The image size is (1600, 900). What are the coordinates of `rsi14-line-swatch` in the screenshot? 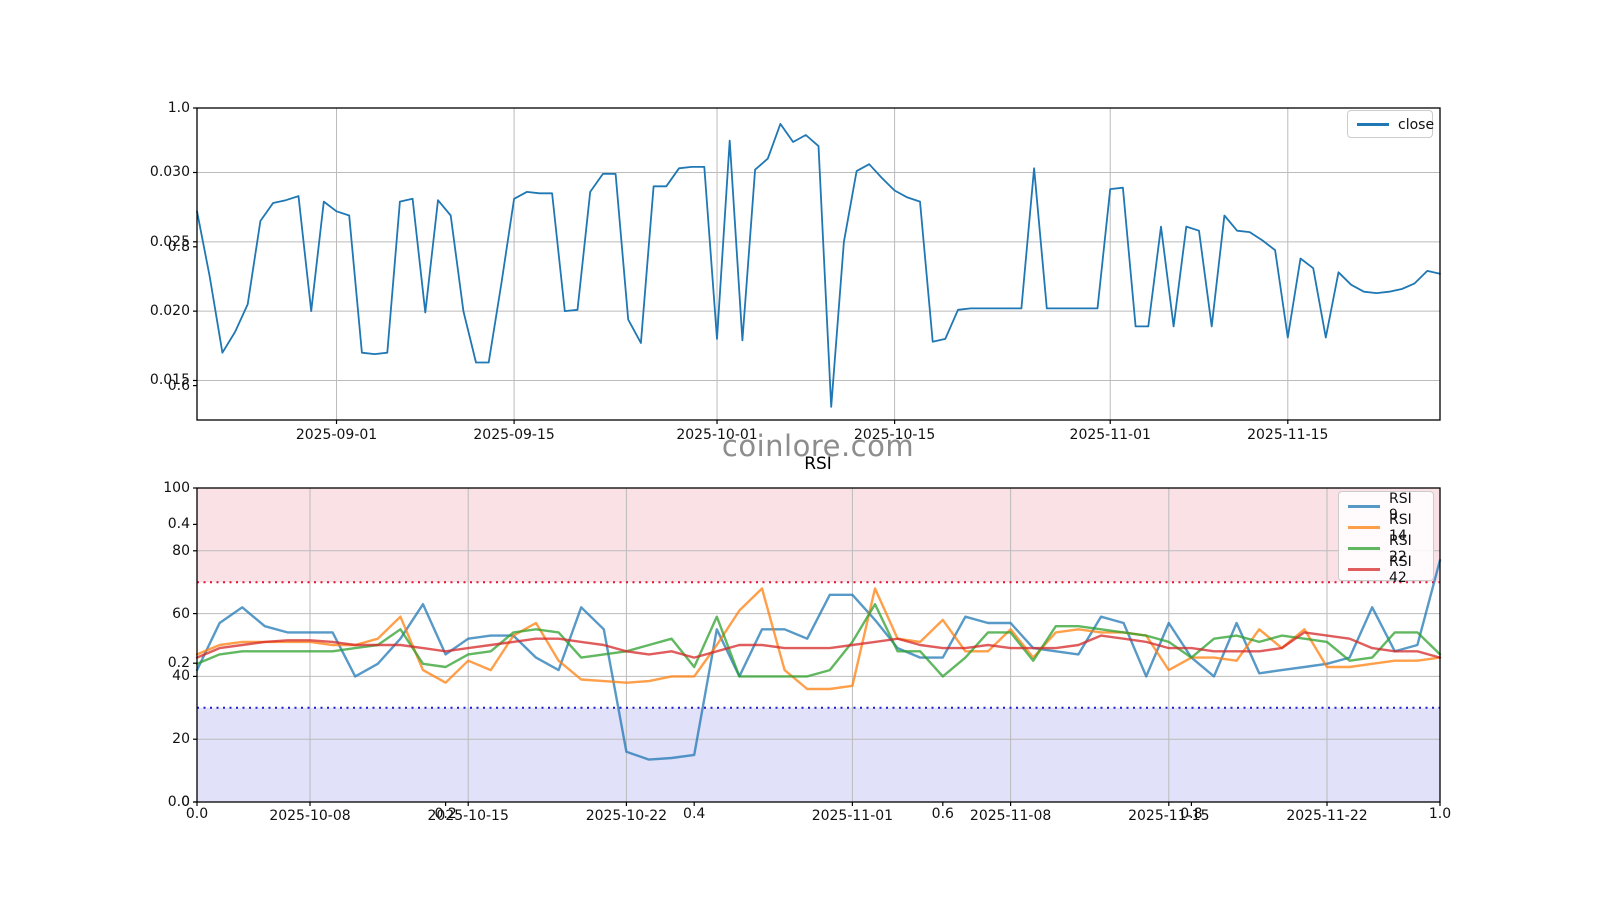 It's located at (1364, 527).